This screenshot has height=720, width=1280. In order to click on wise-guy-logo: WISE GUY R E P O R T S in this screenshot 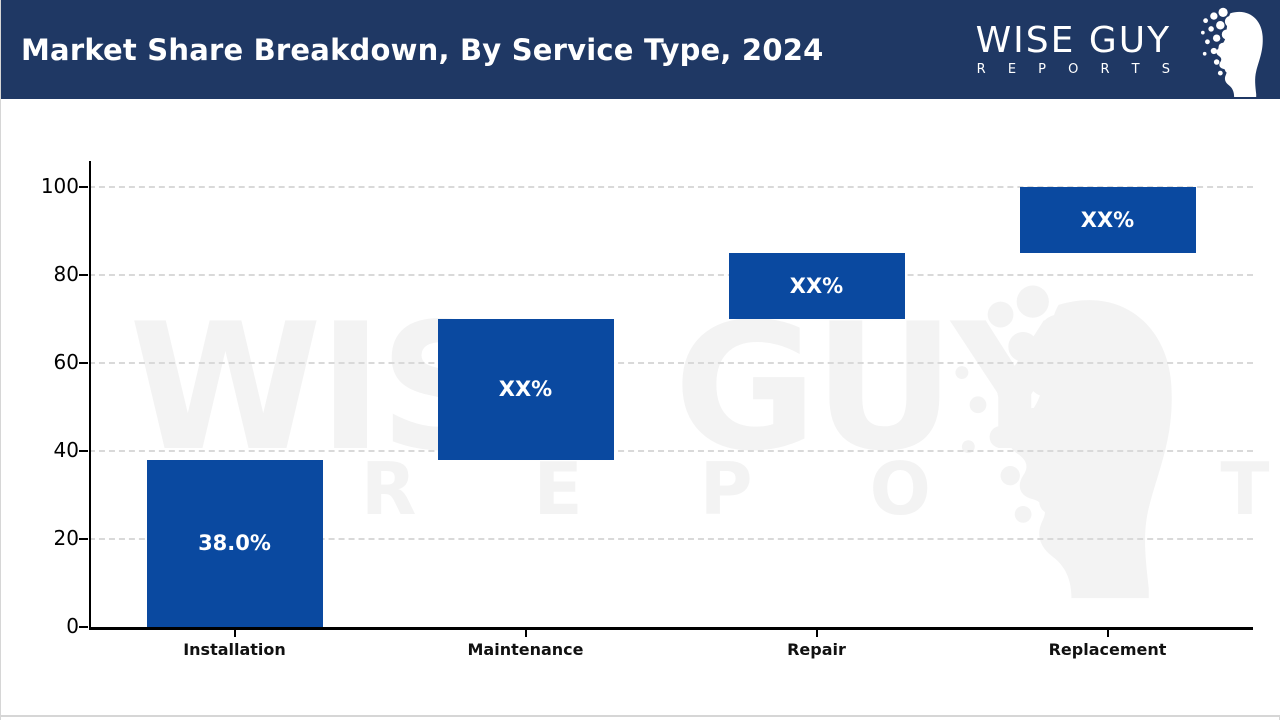, I will do `click(1117, 49)`.